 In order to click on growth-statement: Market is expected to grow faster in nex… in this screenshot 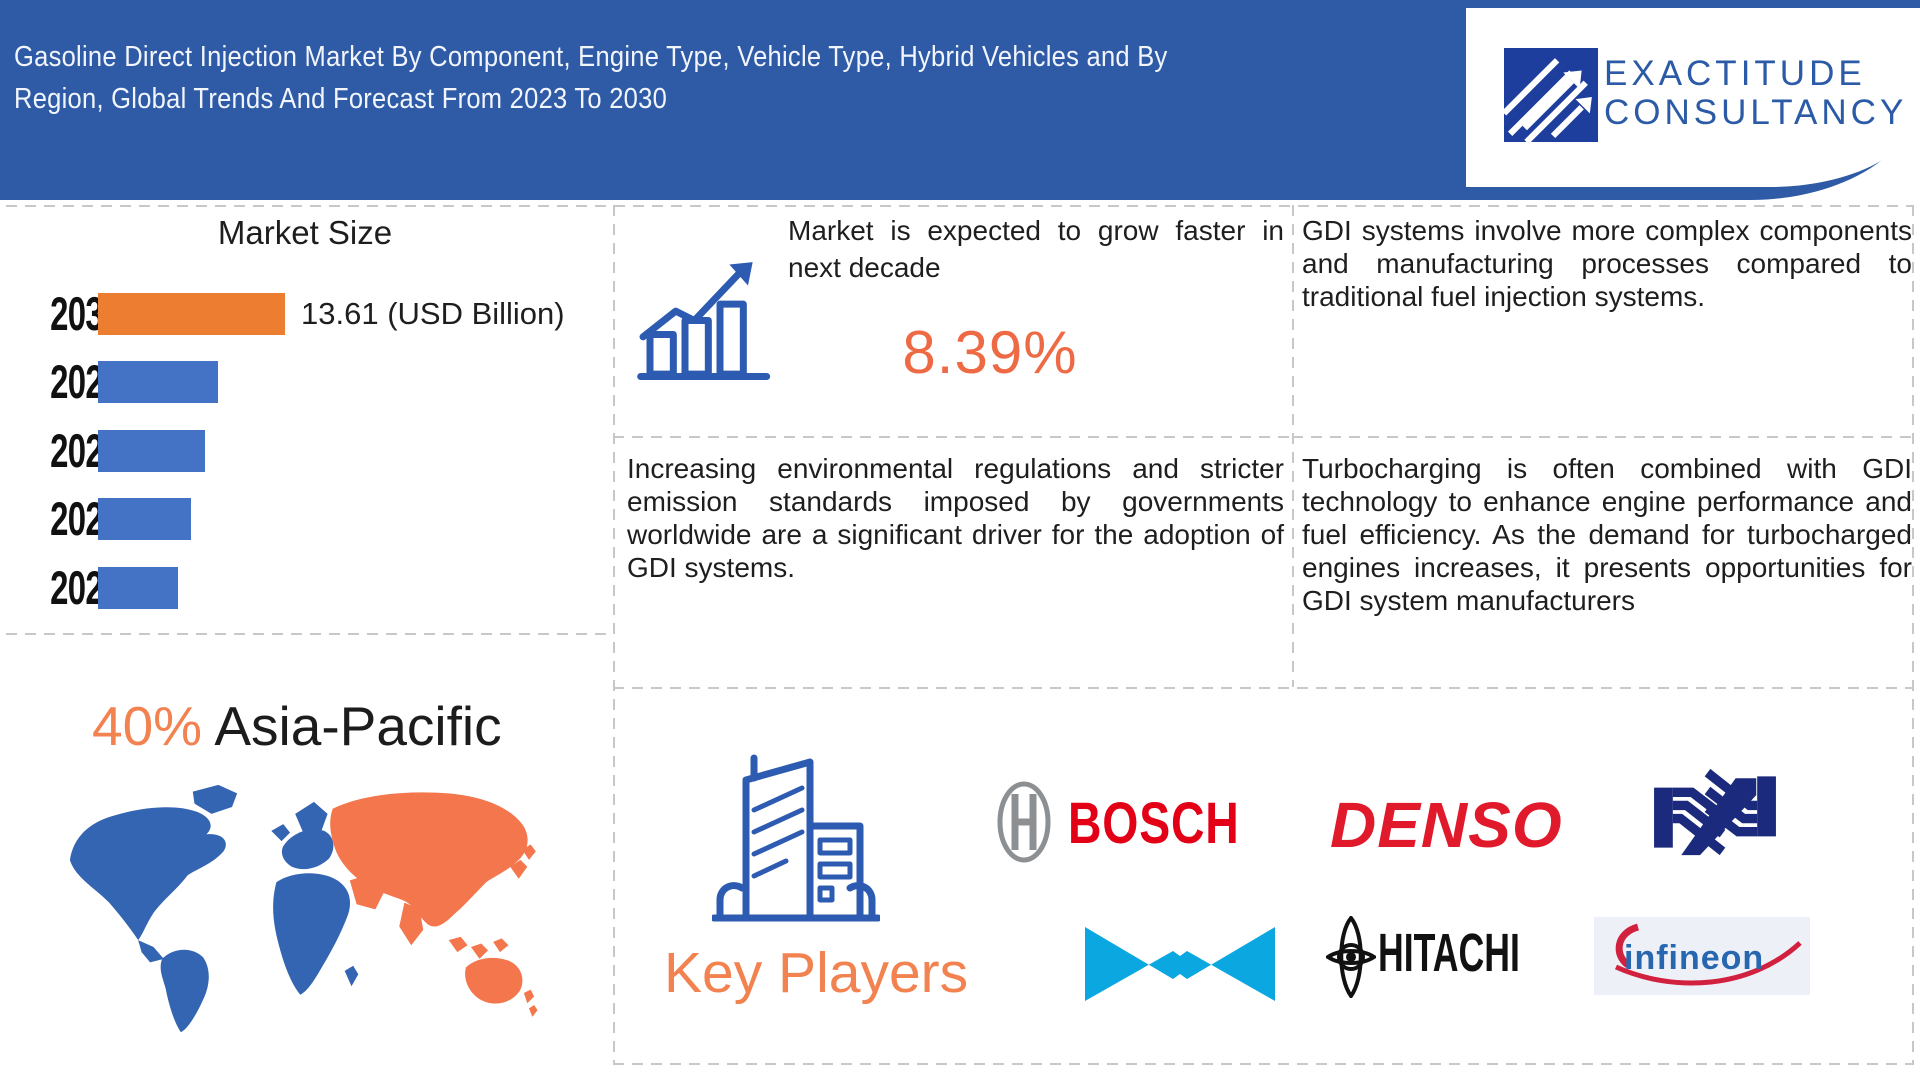, I will do `click(1036, 249)`.